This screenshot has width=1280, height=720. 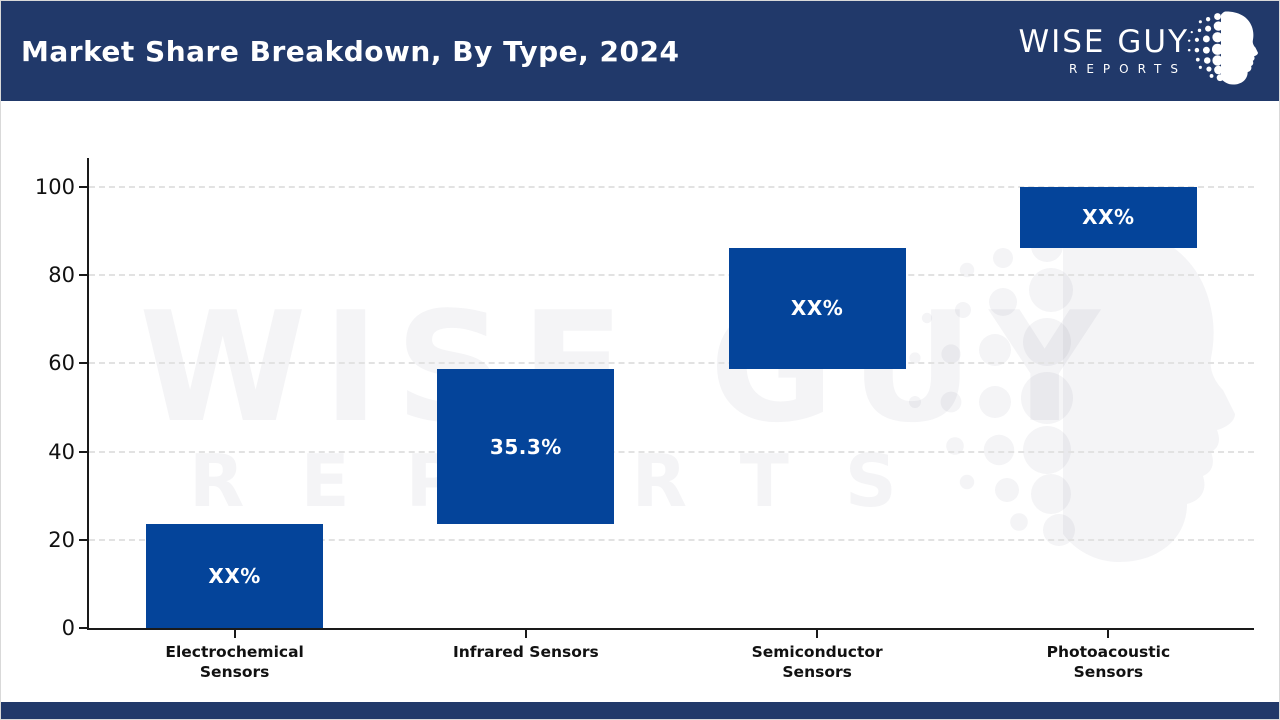 What do you see at coordinates (1127, 68) in the screenshot?
I see `logo-subtitle: REPORTS` at bounding box center [1127, 68].